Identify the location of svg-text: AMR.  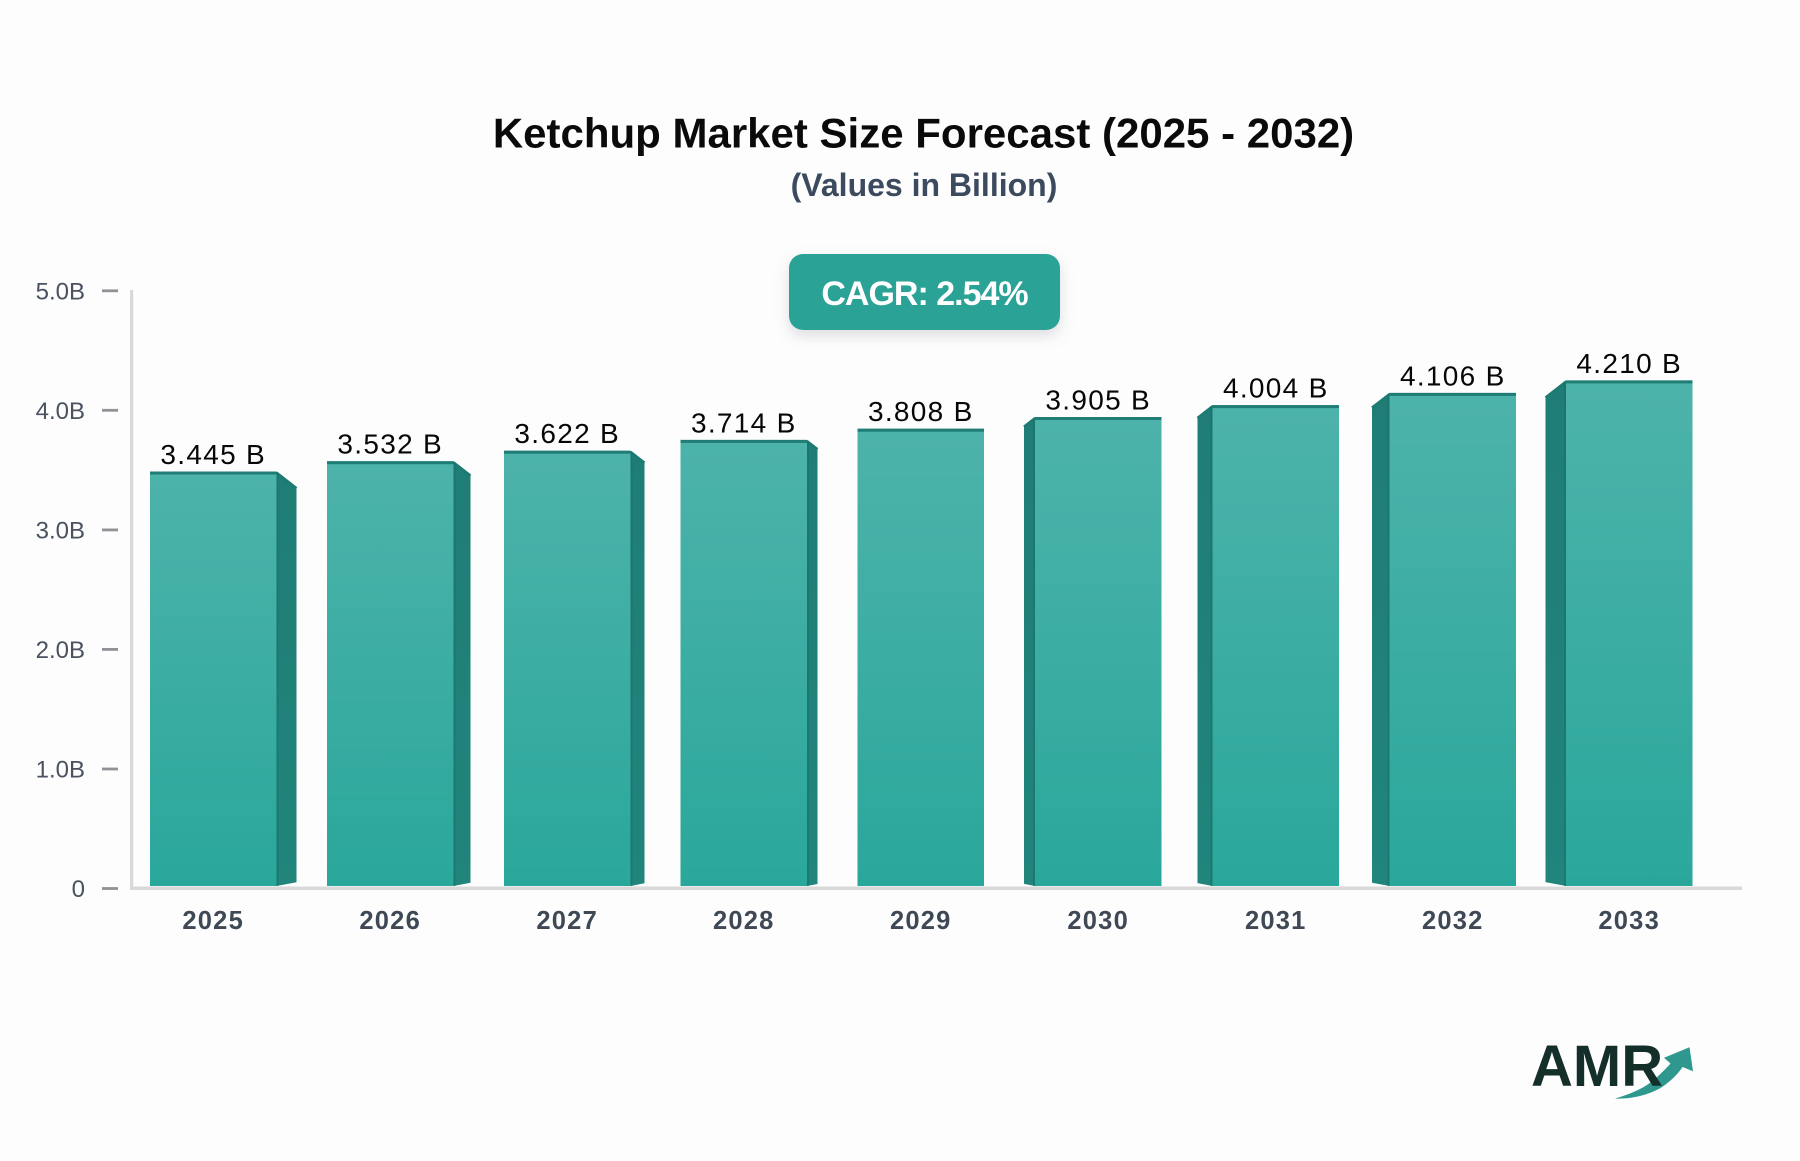
(1597, 1066).